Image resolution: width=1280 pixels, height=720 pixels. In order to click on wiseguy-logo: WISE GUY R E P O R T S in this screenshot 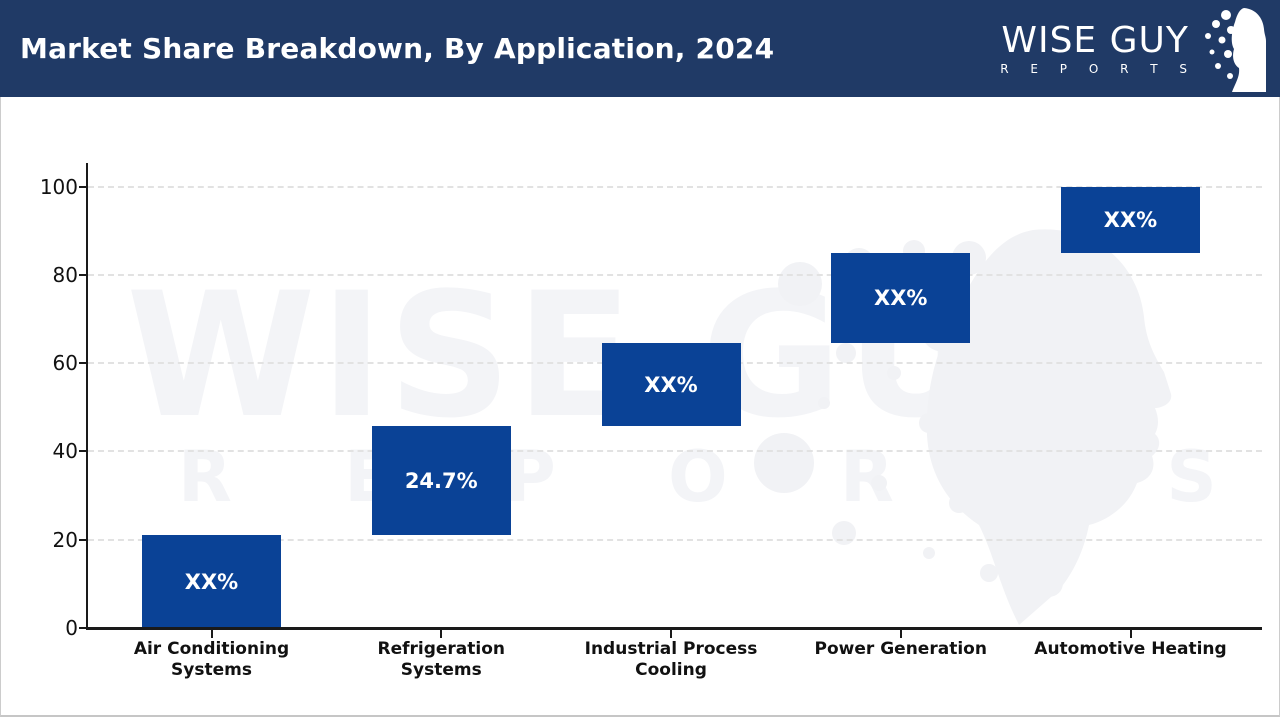, I will do `click(1130, 49)`.